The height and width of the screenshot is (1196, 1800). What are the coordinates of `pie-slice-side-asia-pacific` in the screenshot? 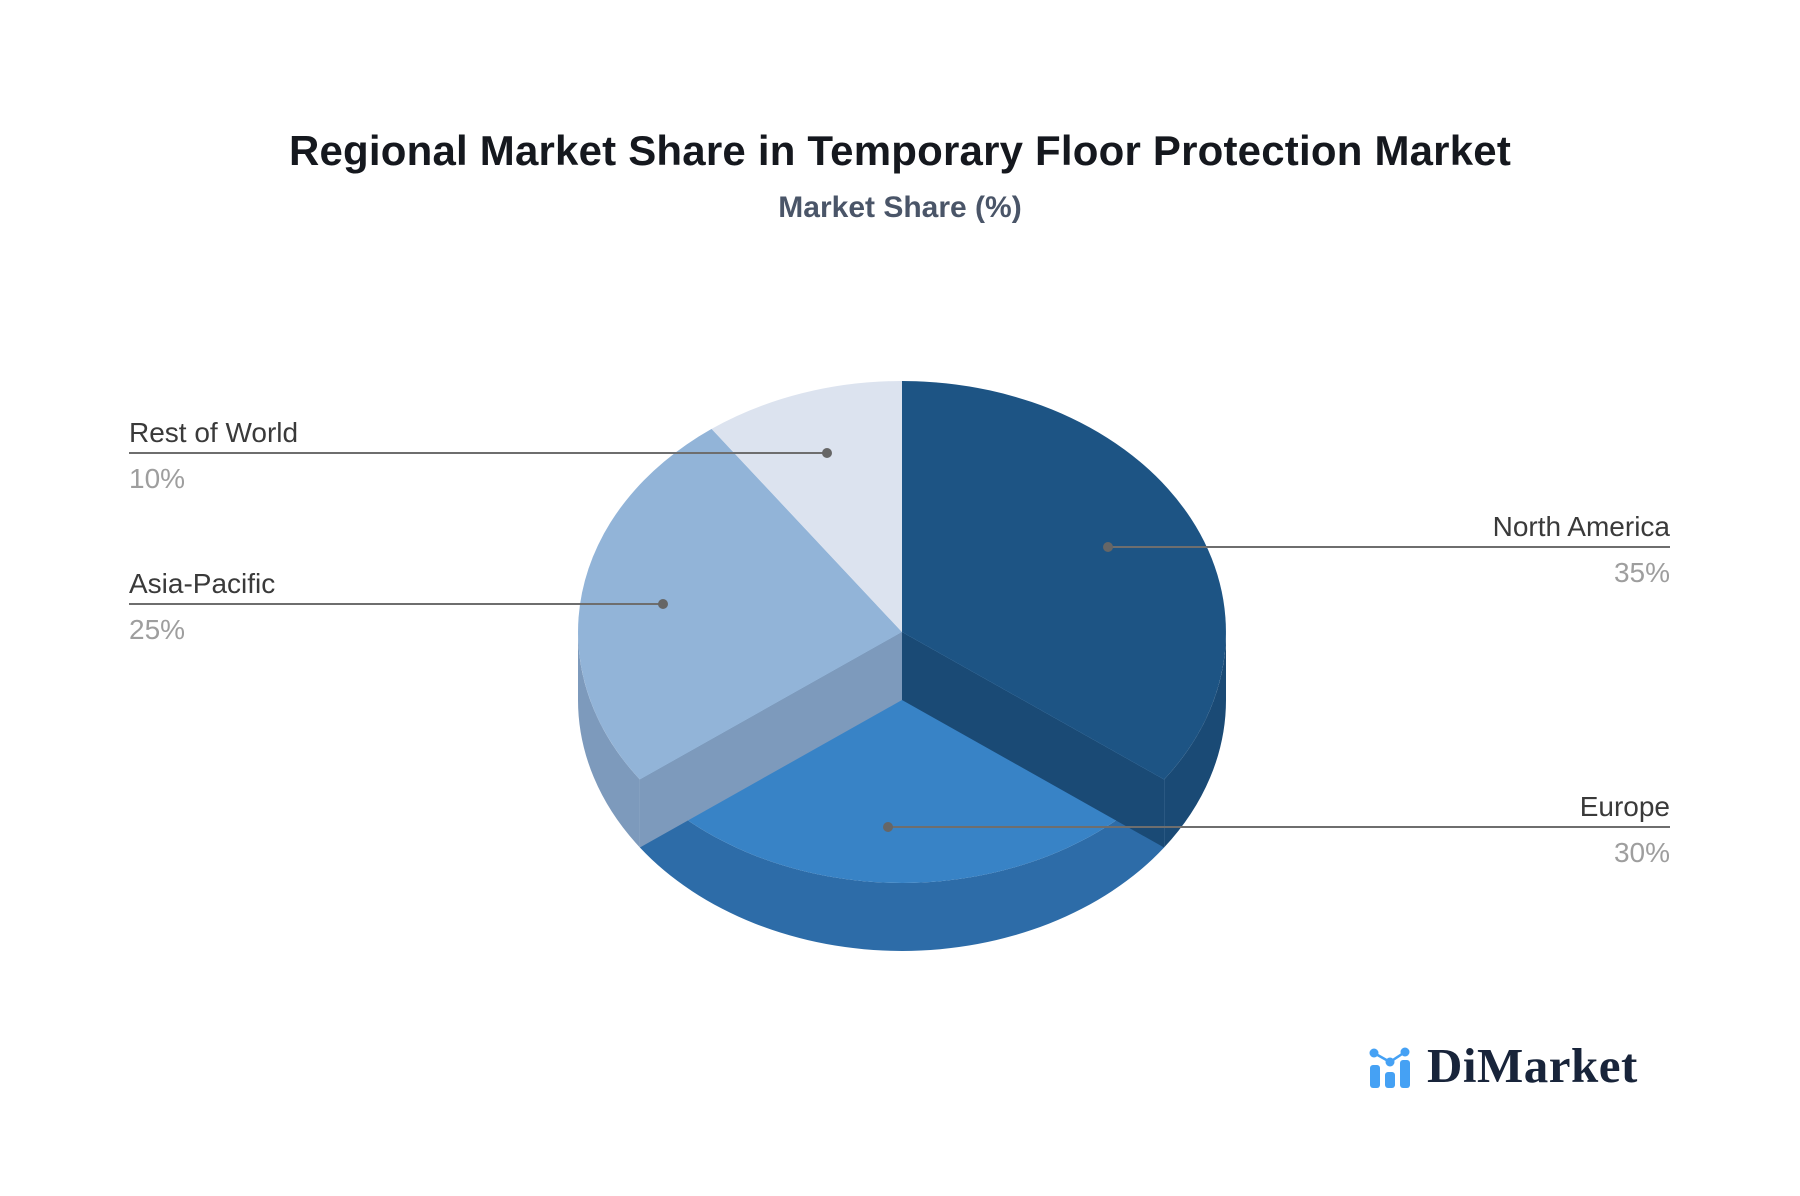 It's located at (609, 740).